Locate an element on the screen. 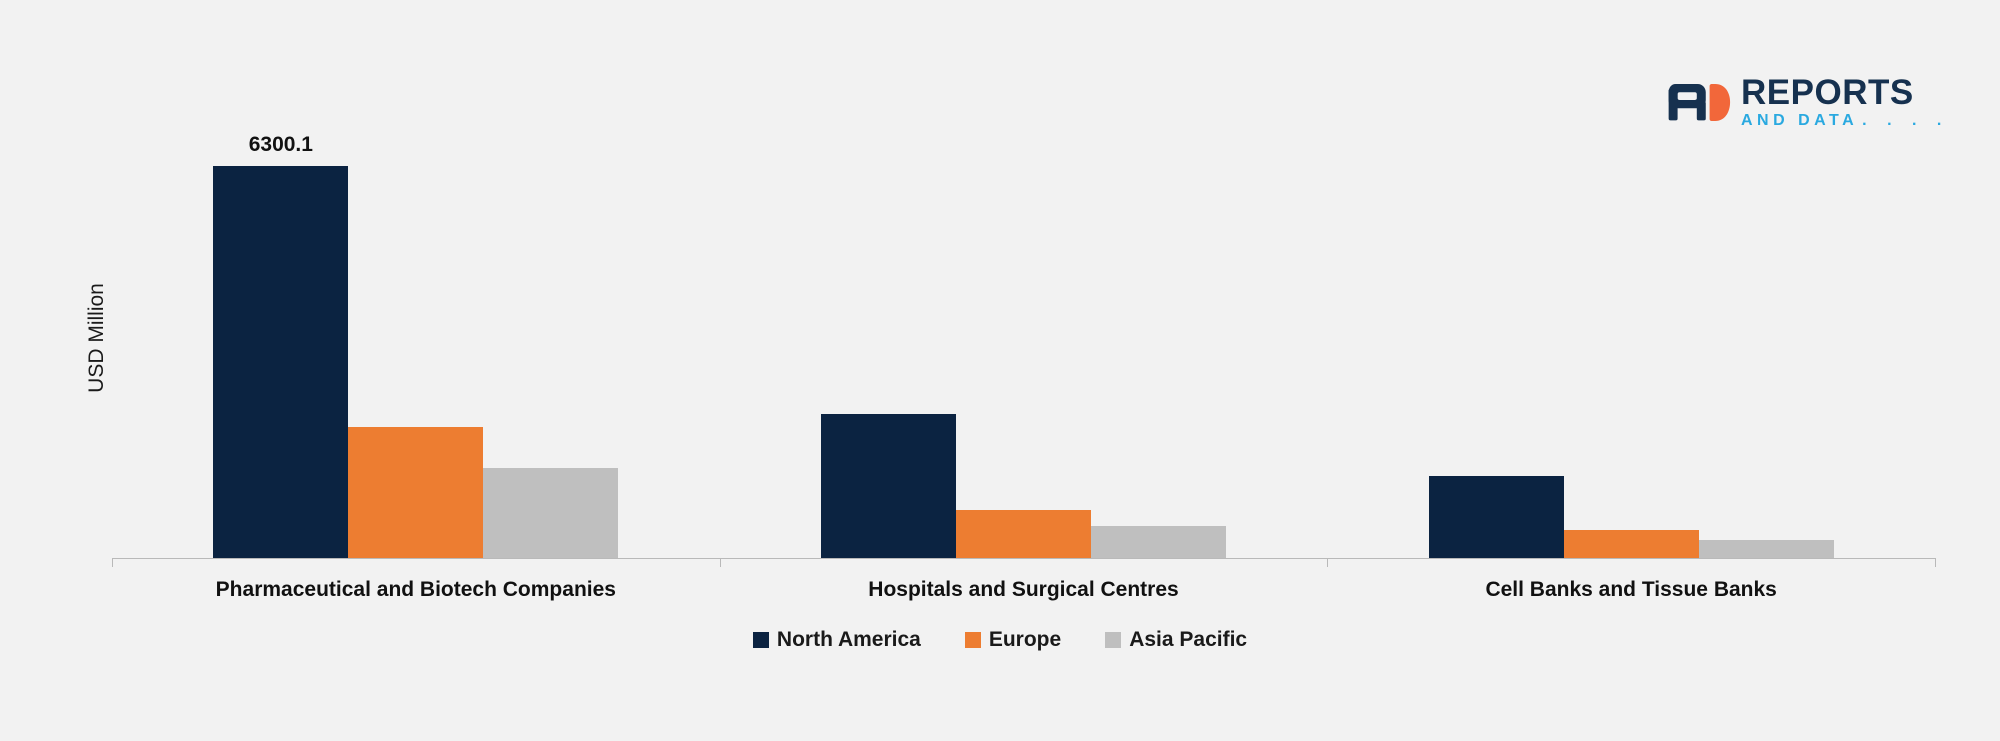 This screenshot has height=741, width=2000. legend-label: Europe is located at coordinates (1025, 639).